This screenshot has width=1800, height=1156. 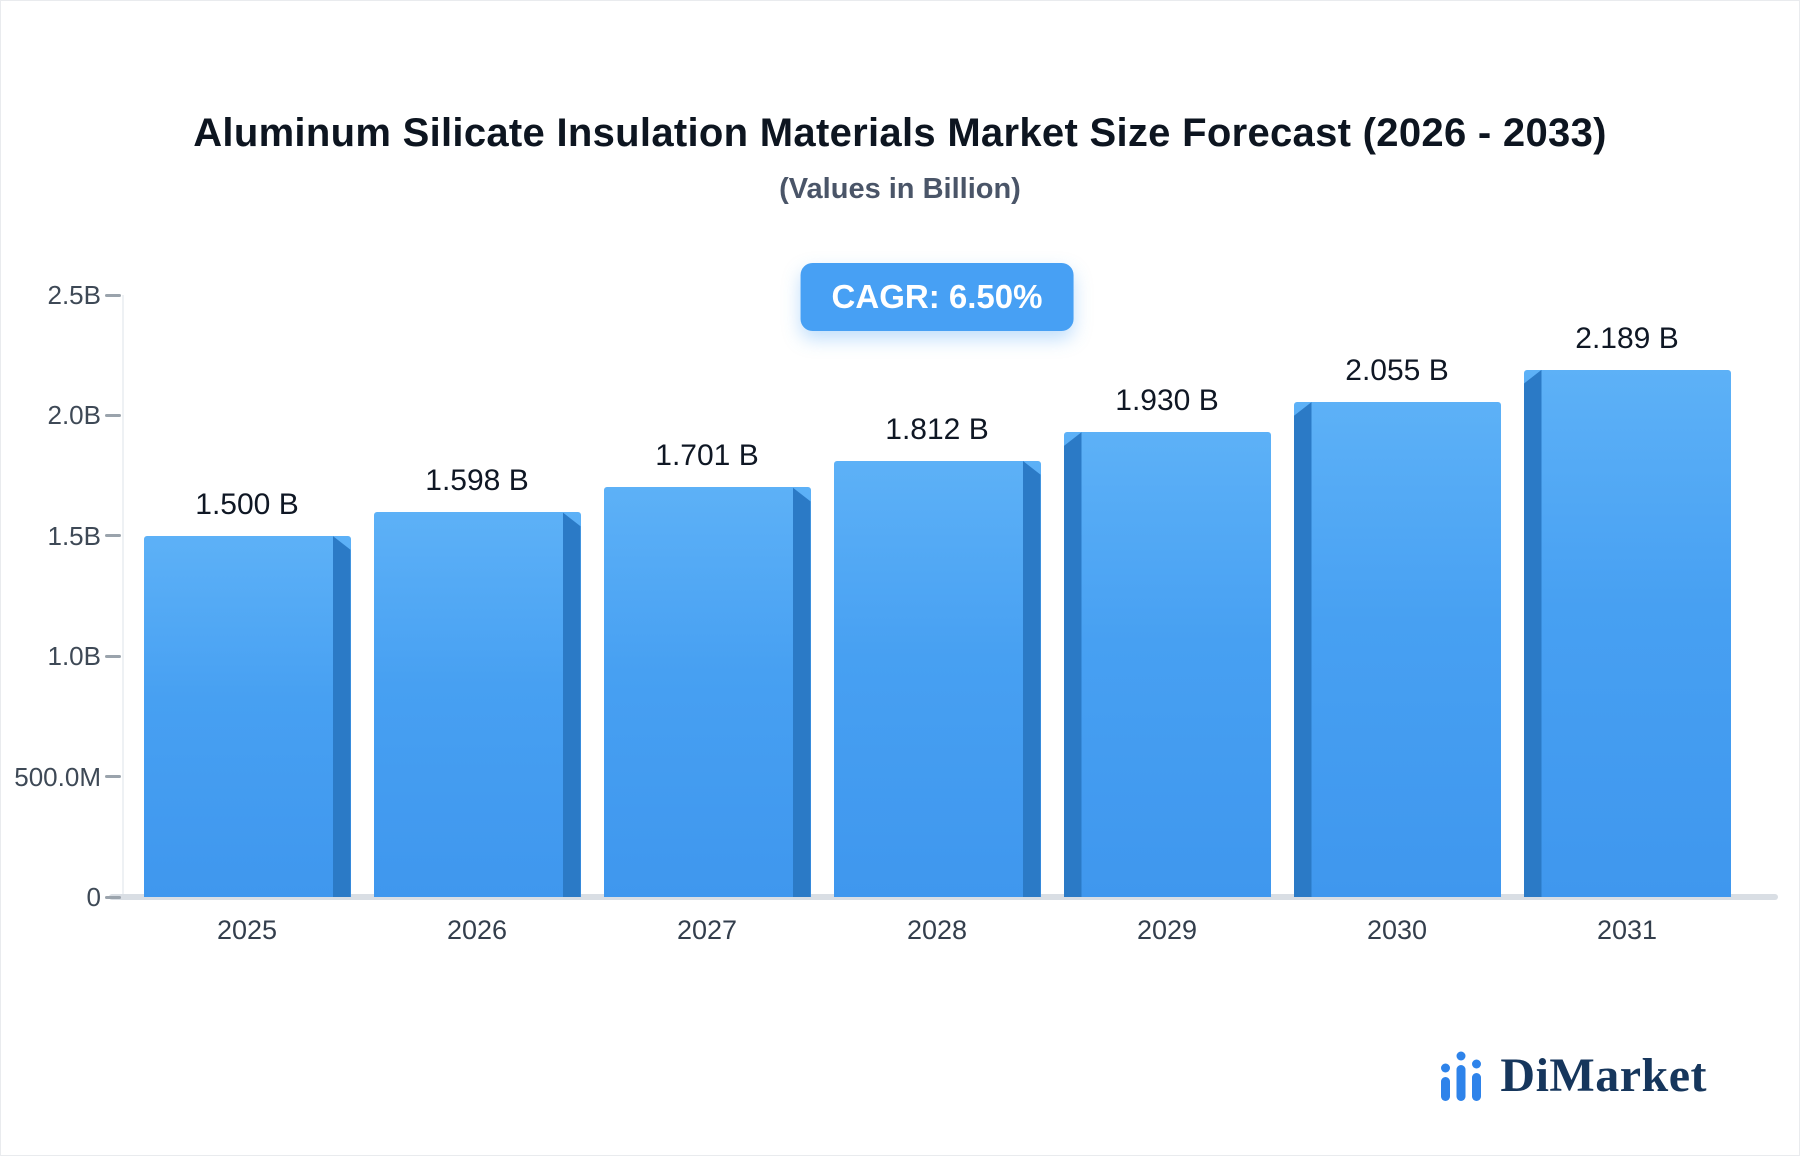 I want to click on bar-value-label: 1.701 B, so click(x=707, y=456).